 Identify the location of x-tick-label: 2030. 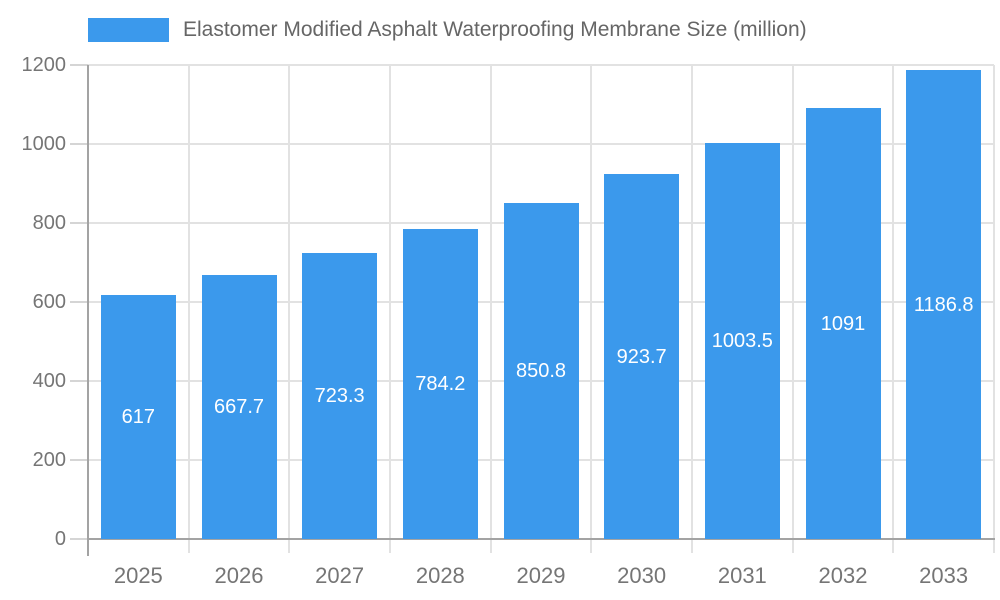
(642, 575).